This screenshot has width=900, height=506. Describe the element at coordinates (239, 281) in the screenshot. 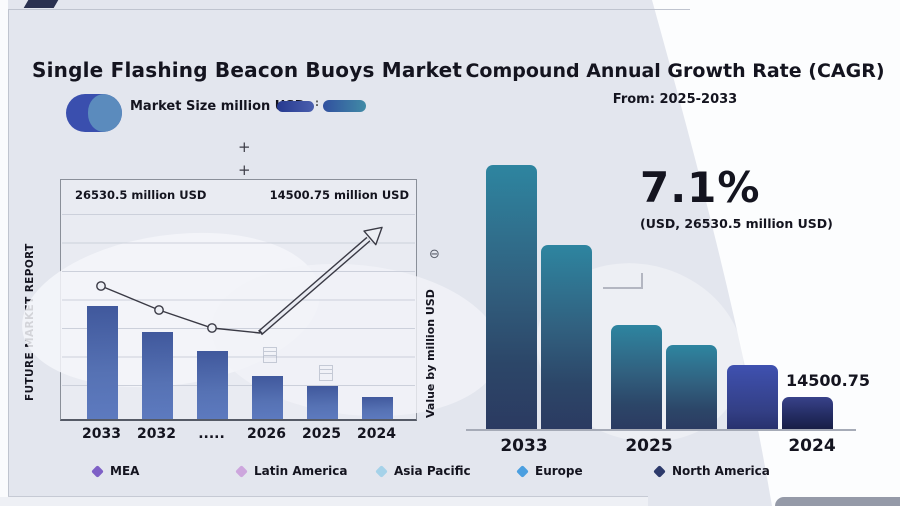

I see `trend-line-arrow` at that location.